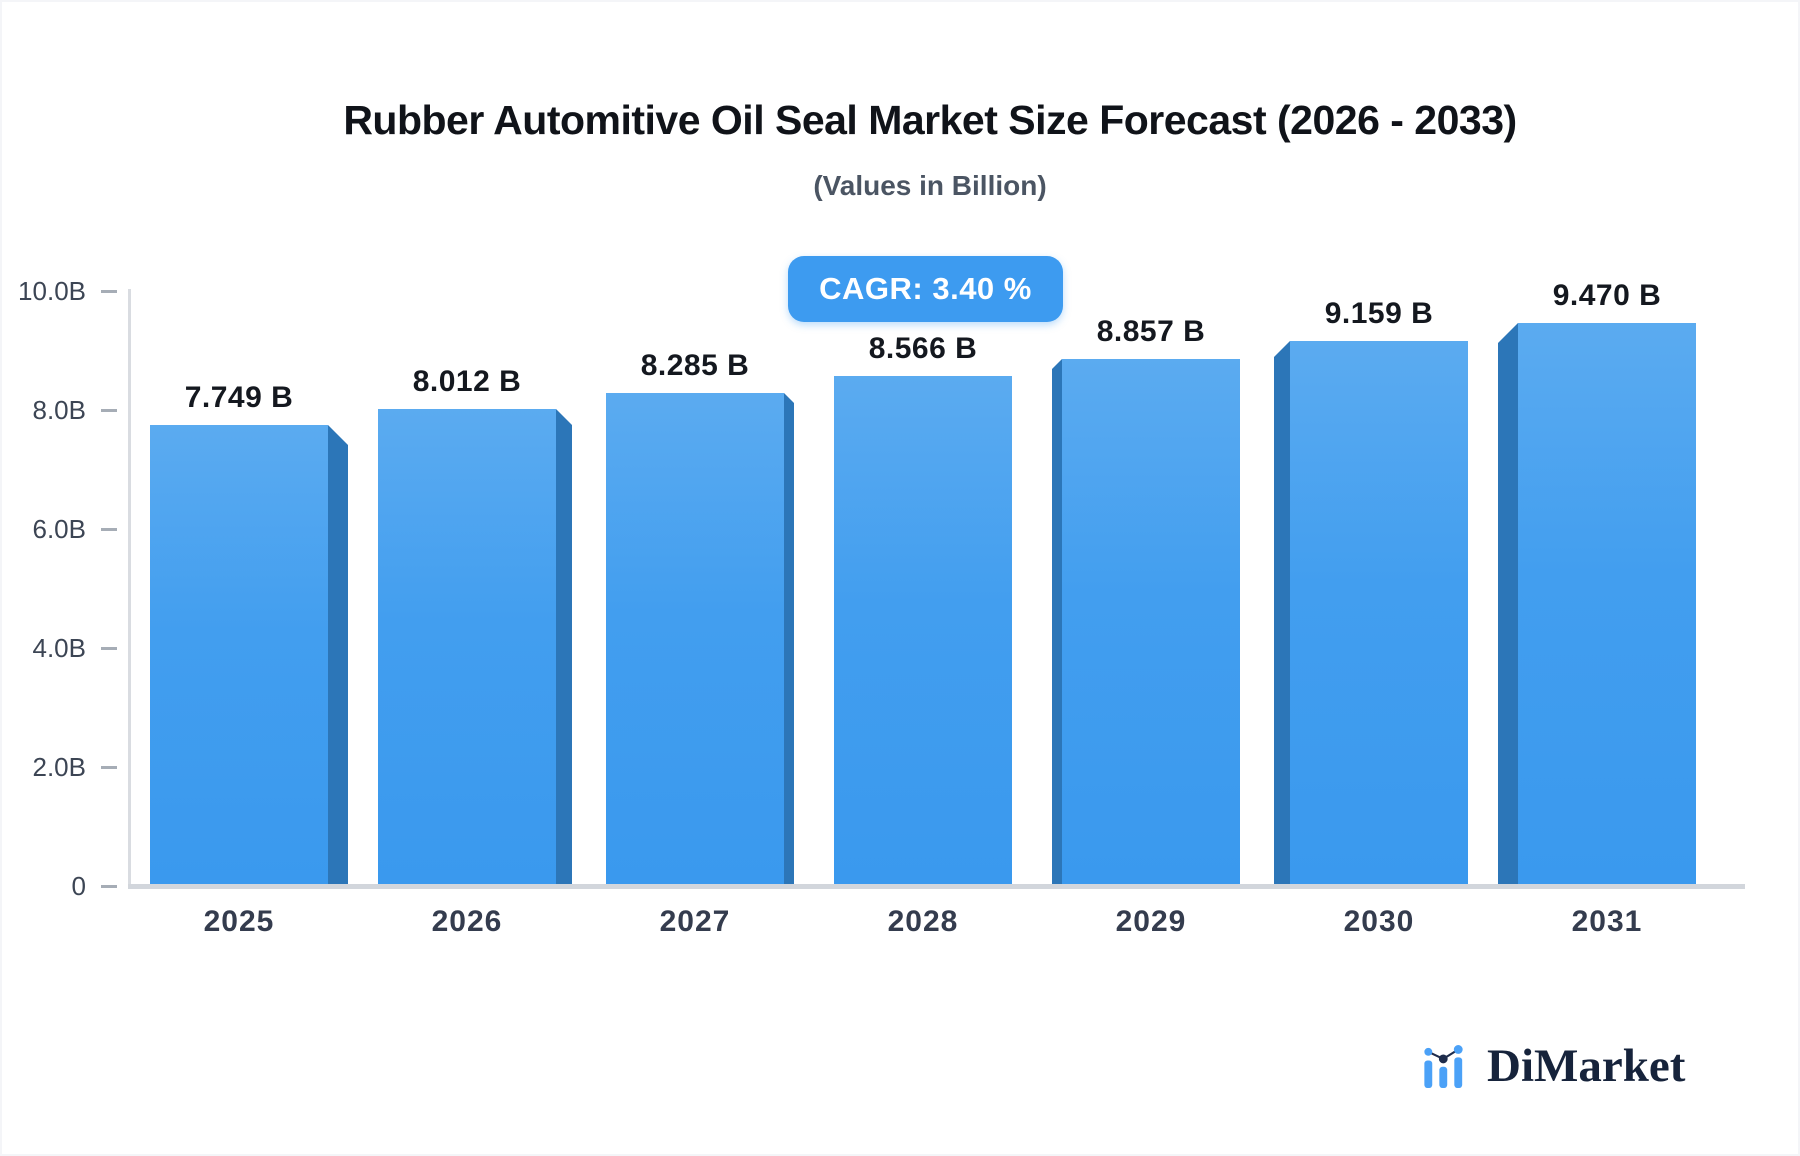  I want to click on y-tick-label: 6.0B, so click(59, 529).